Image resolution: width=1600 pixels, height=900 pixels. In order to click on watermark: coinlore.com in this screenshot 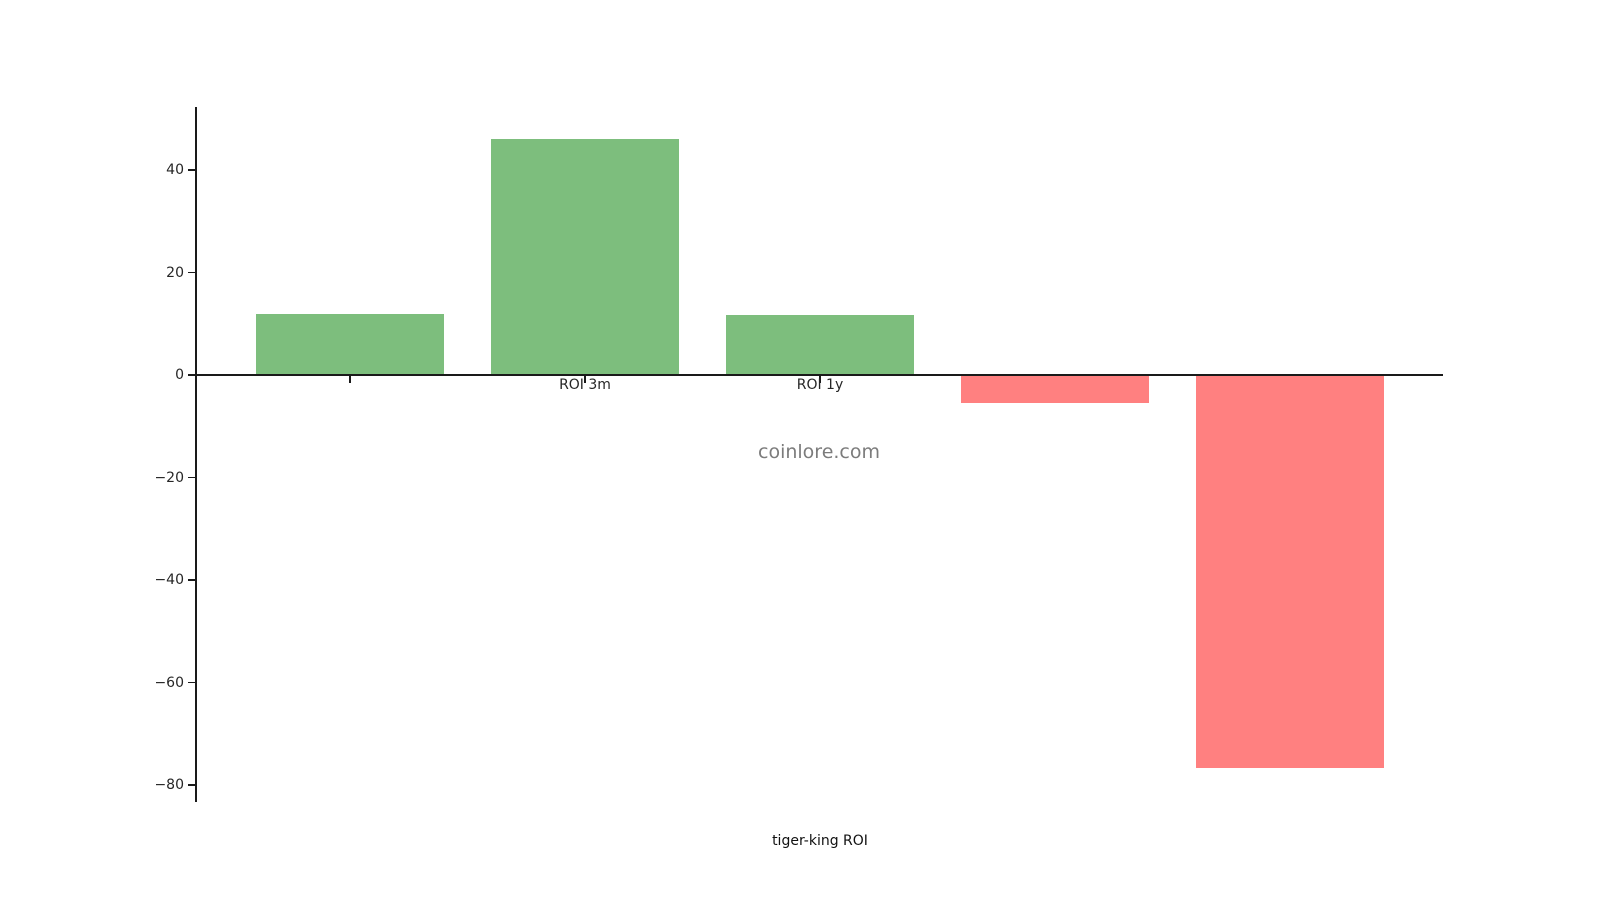, I will do `click(819, 452)`.